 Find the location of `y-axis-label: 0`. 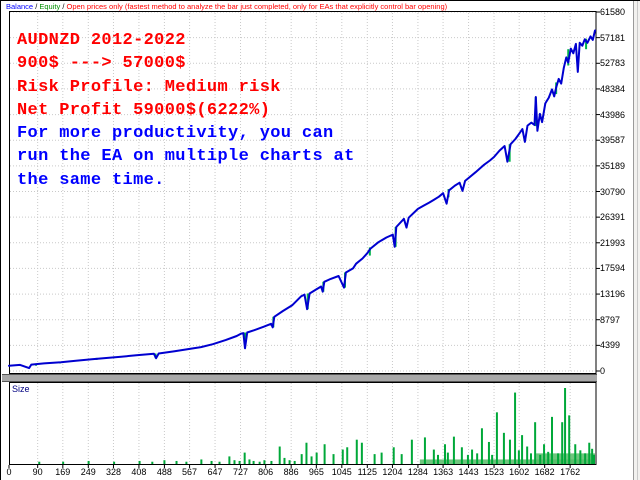

y-axis-label: 0 is located at coordinates (603, 371).